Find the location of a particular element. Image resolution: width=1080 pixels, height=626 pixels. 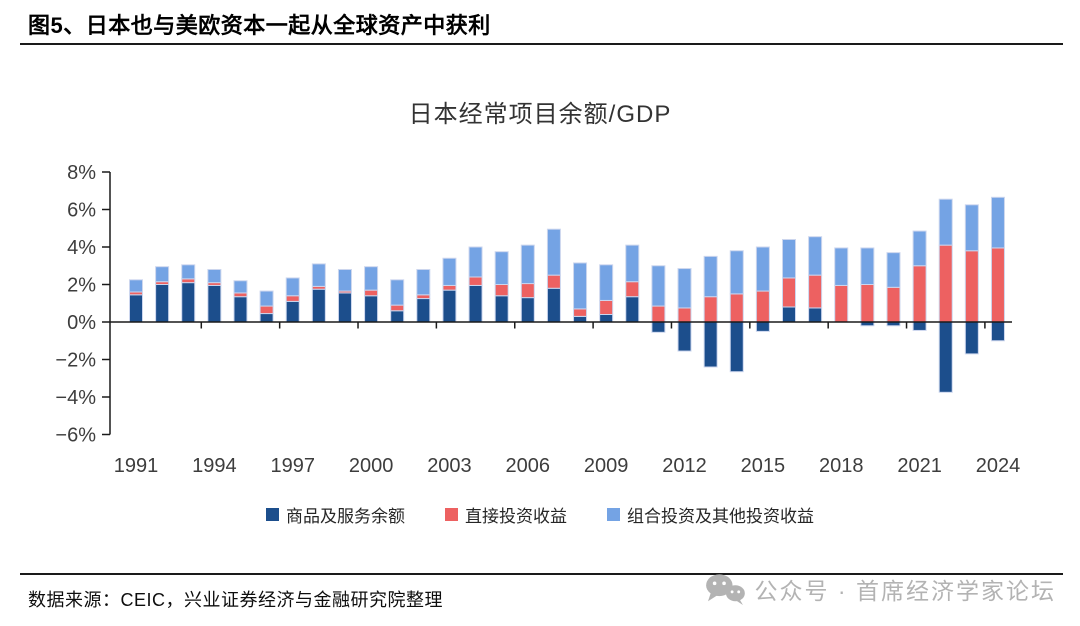

bar-segment-1999-s0 is located at coordinates (344, 307).